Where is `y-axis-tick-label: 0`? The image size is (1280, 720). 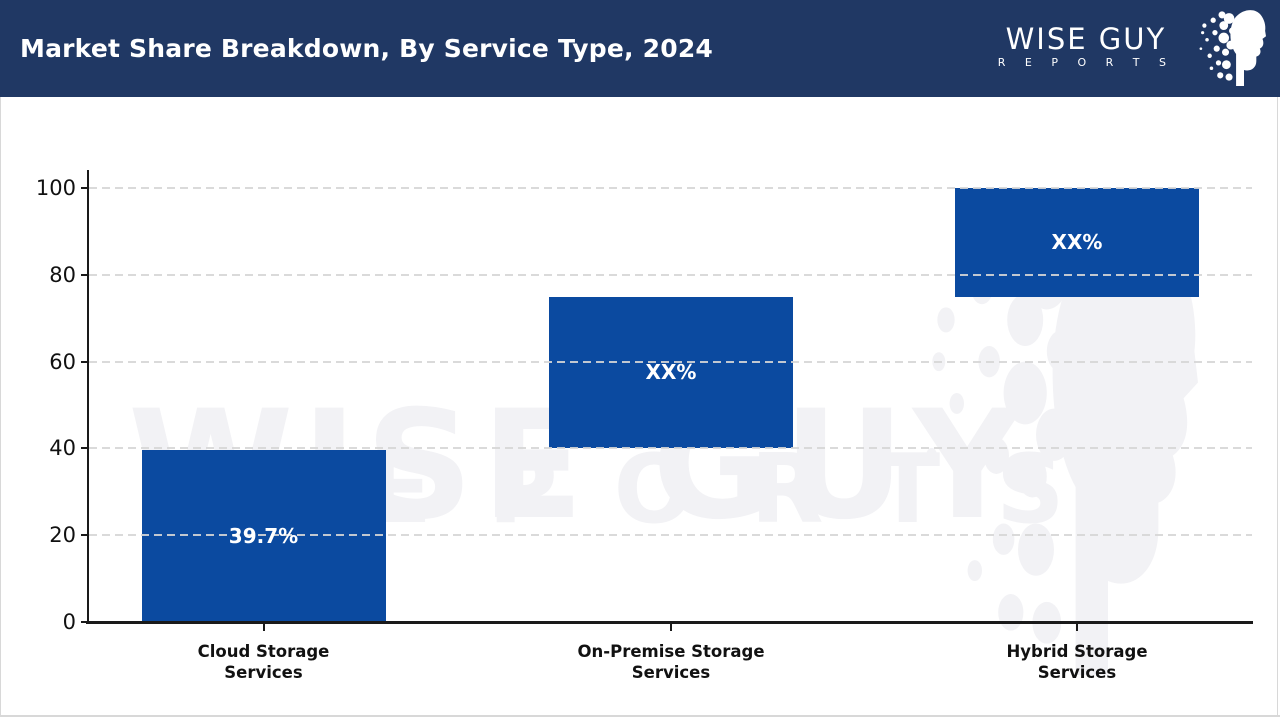
y-axis-tick-label: 0 is located at coordinates (69, 622).